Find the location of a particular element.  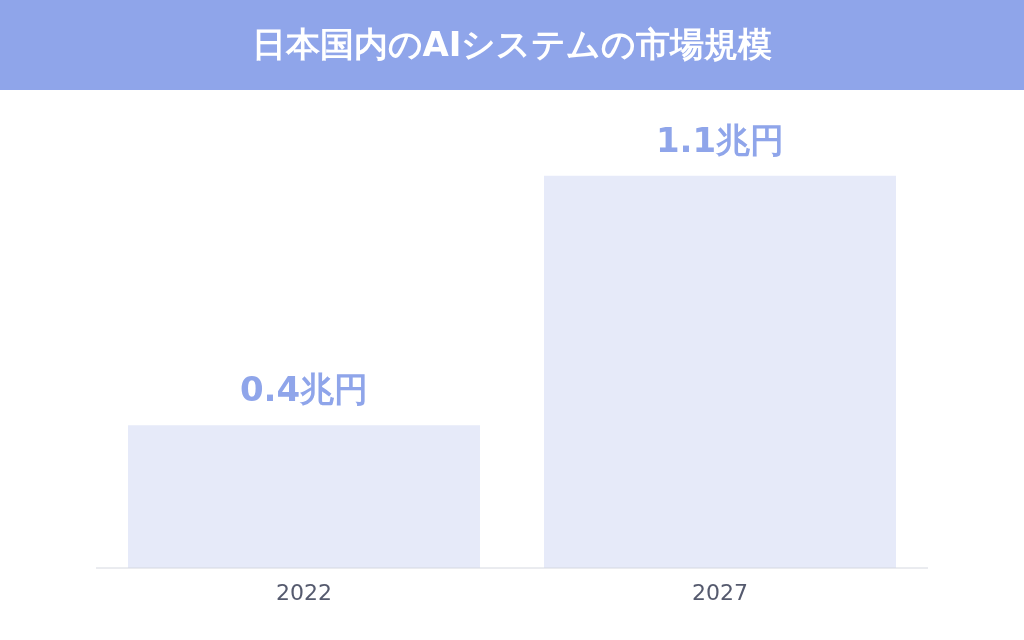

x-tick-label: 2027 is located at coordinates (720, 592).